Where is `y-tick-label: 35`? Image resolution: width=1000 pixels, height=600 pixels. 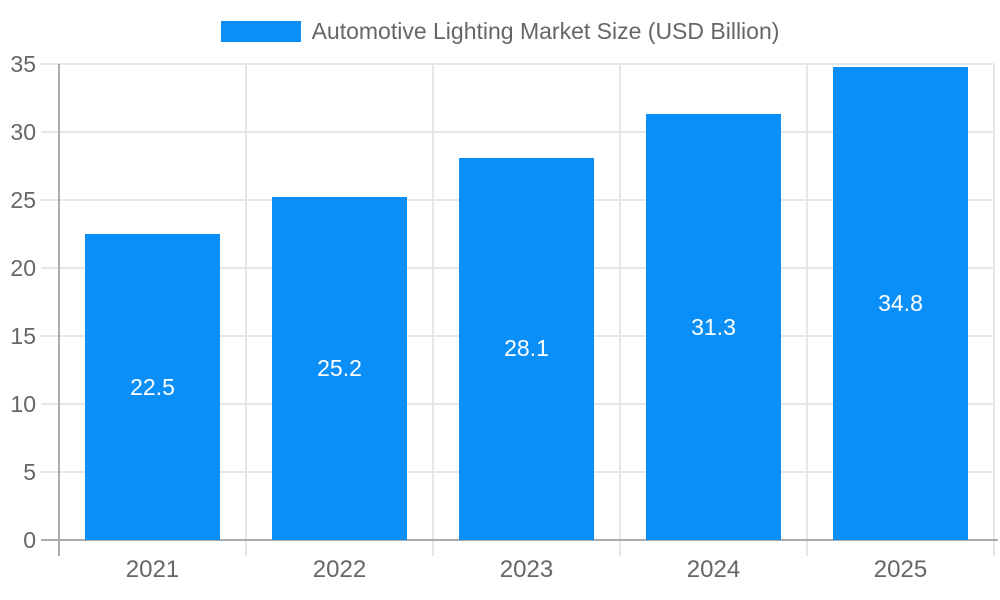 y-tick-label: 35 is located at coordinates (23, 64).